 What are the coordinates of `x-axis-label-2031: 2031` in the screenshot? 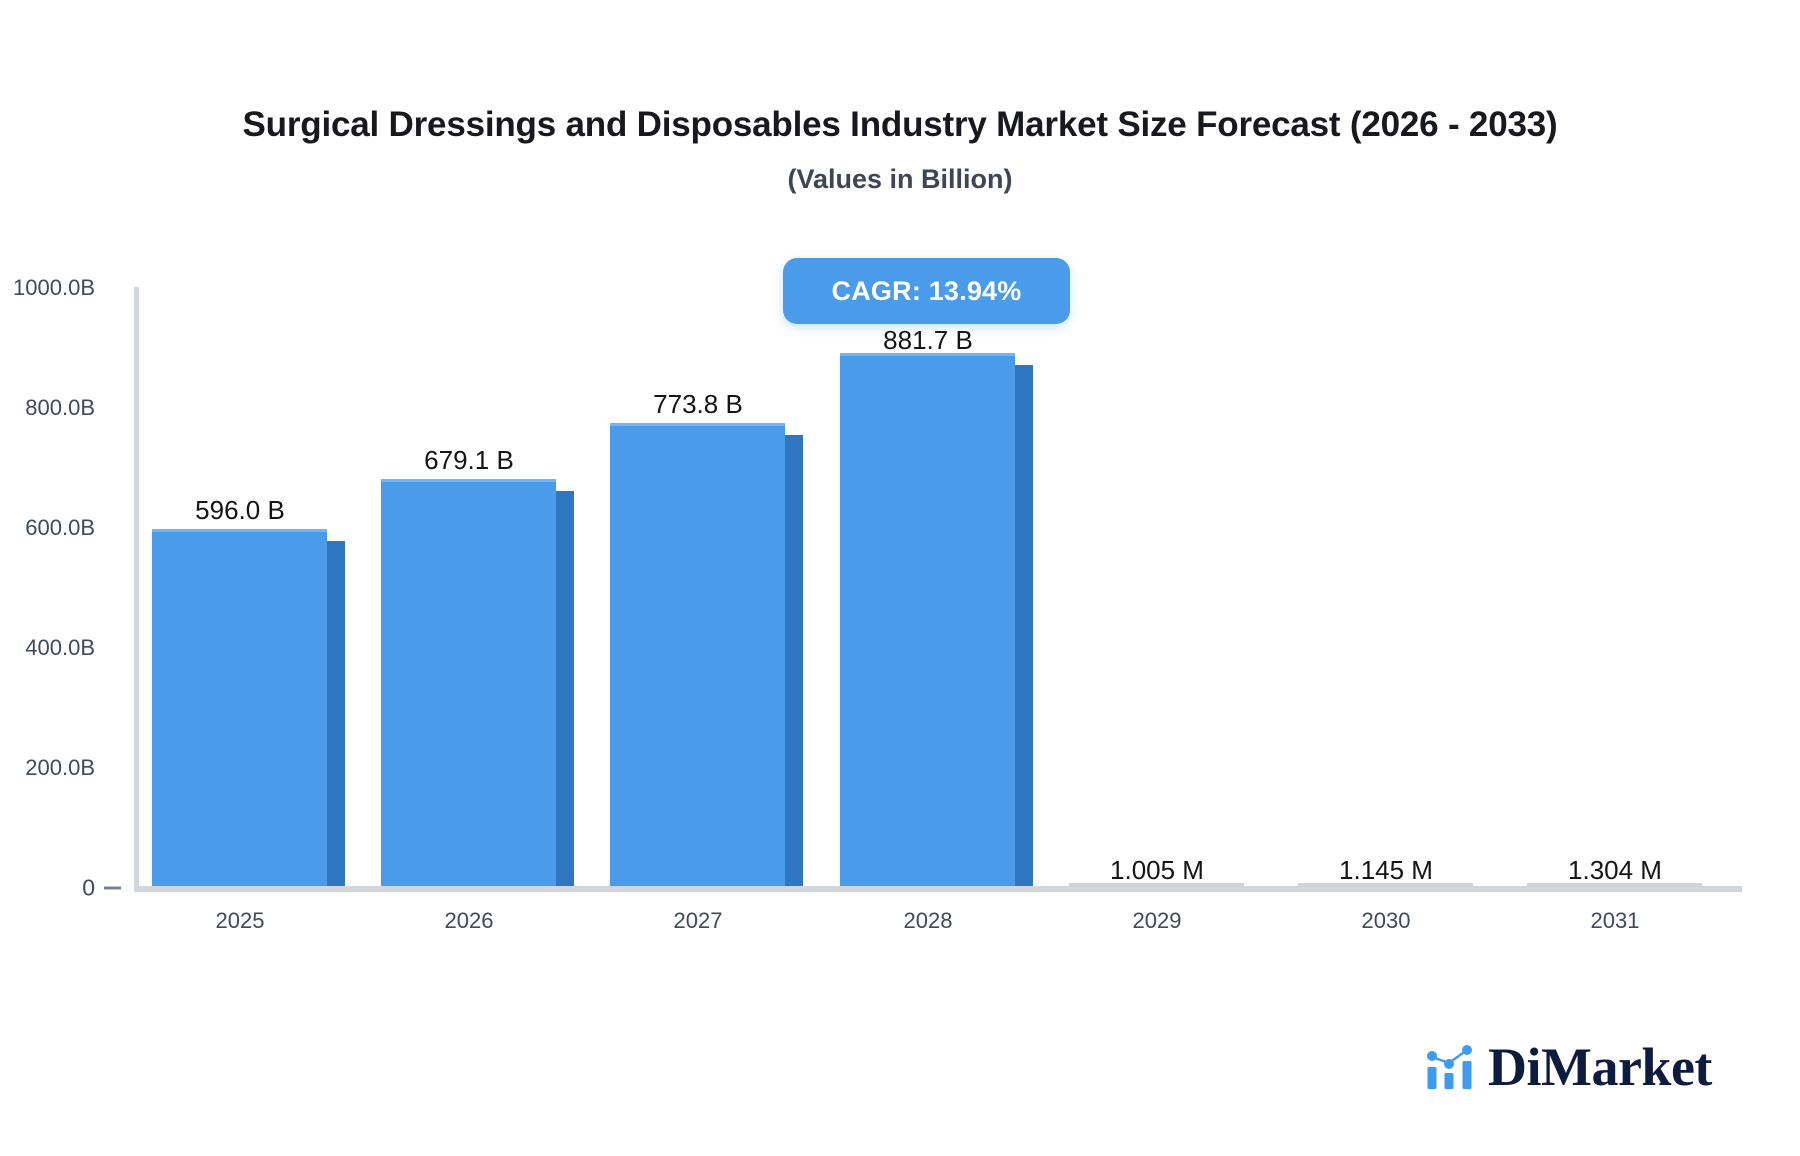 It's located at (1615, 920).